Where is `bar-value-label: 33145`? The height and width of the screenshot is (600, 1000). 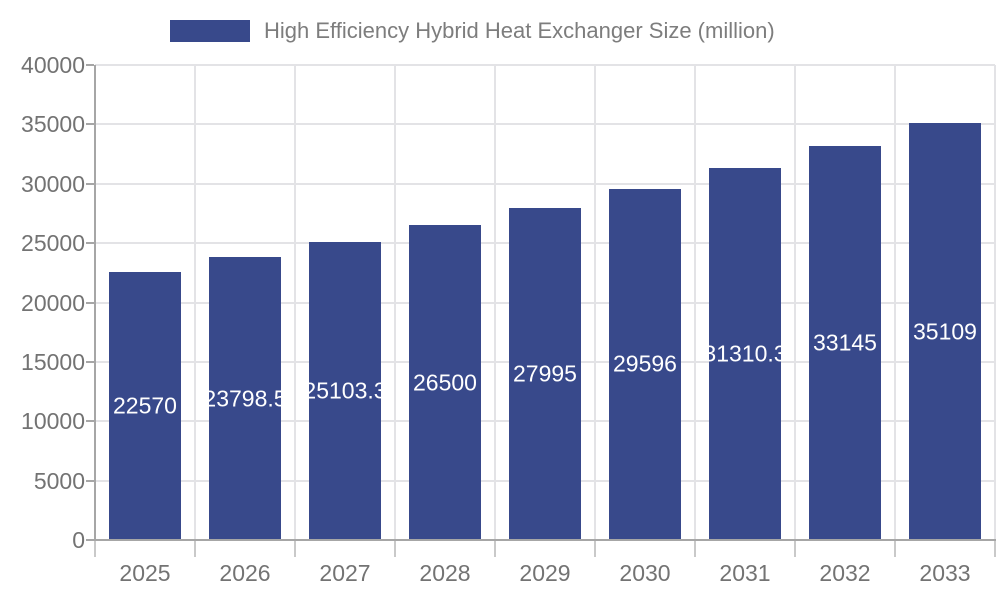 bar-value-label: 33145 is located at coordinates (845, 342).